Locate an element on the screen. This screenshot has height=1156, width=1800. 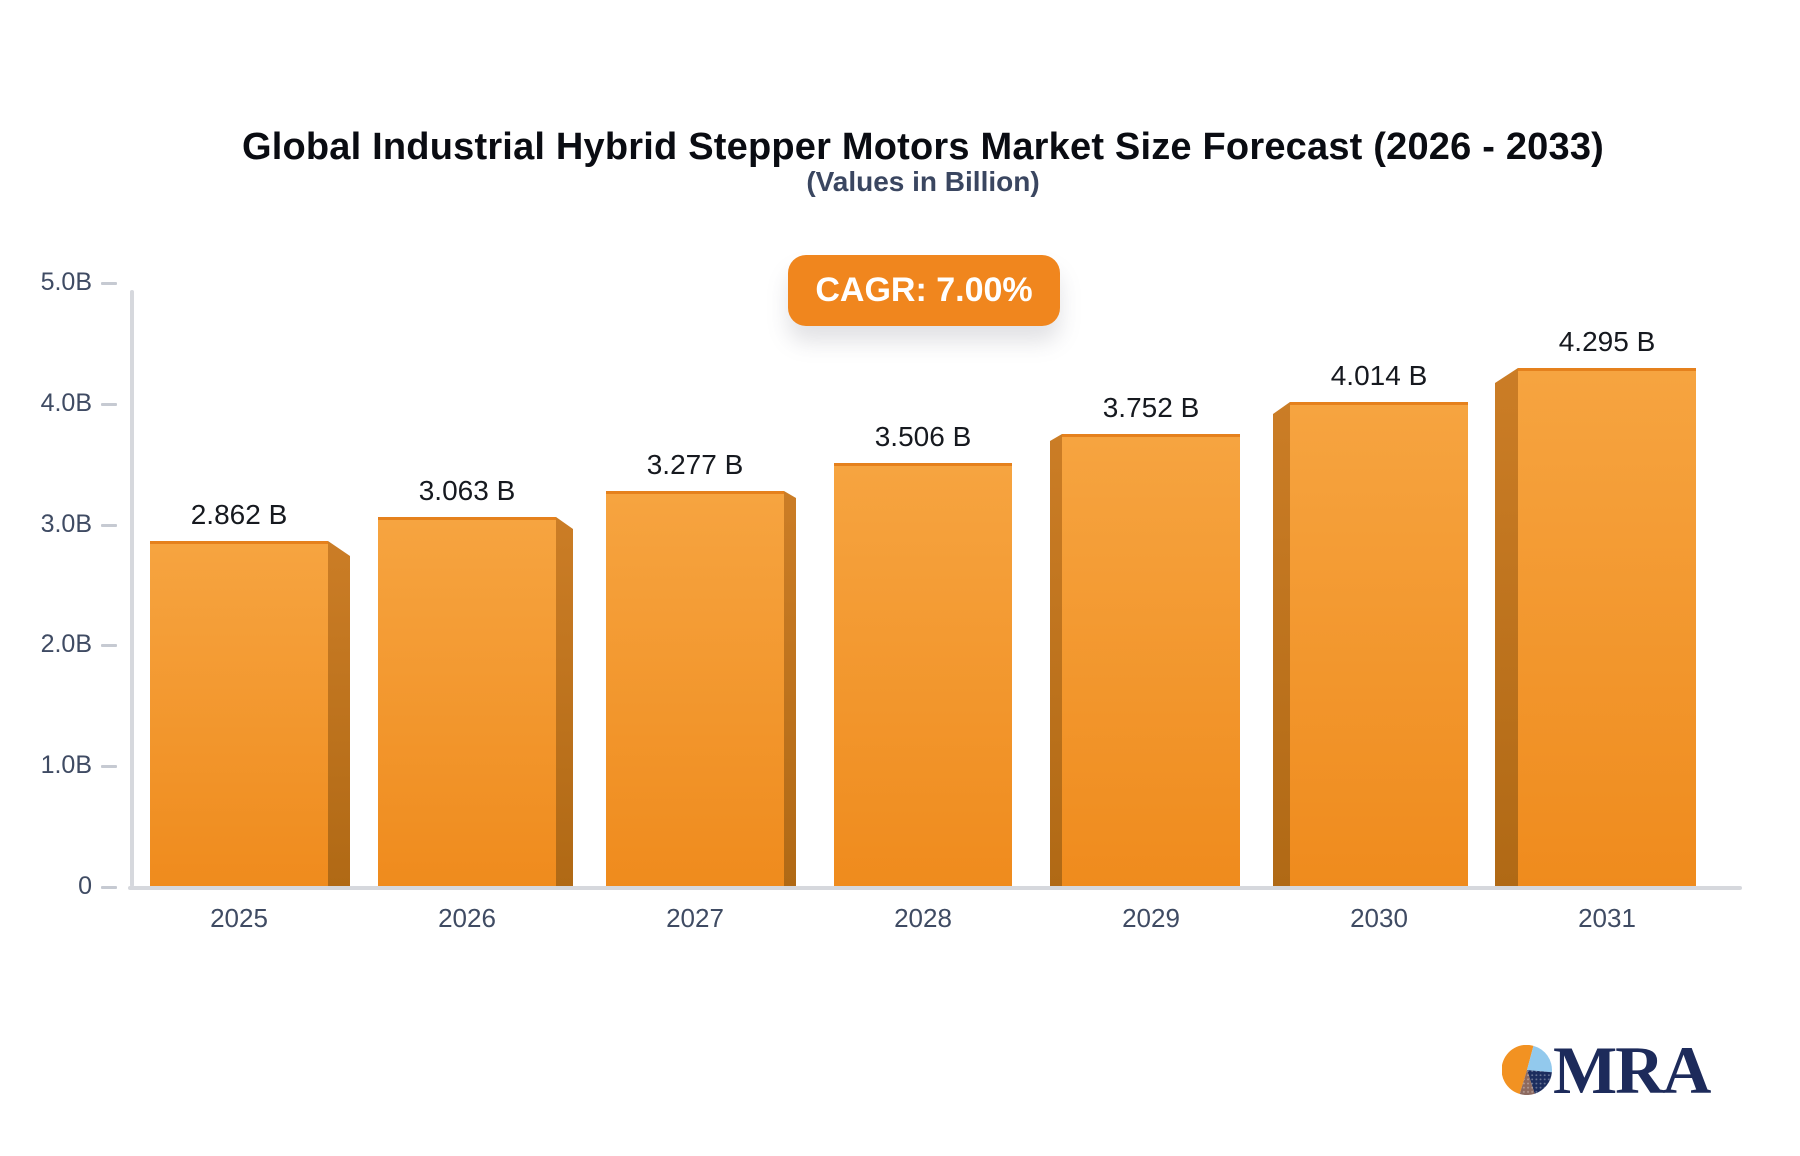
mra-logo-text: MRA is located at coordinates (1632, 1070).